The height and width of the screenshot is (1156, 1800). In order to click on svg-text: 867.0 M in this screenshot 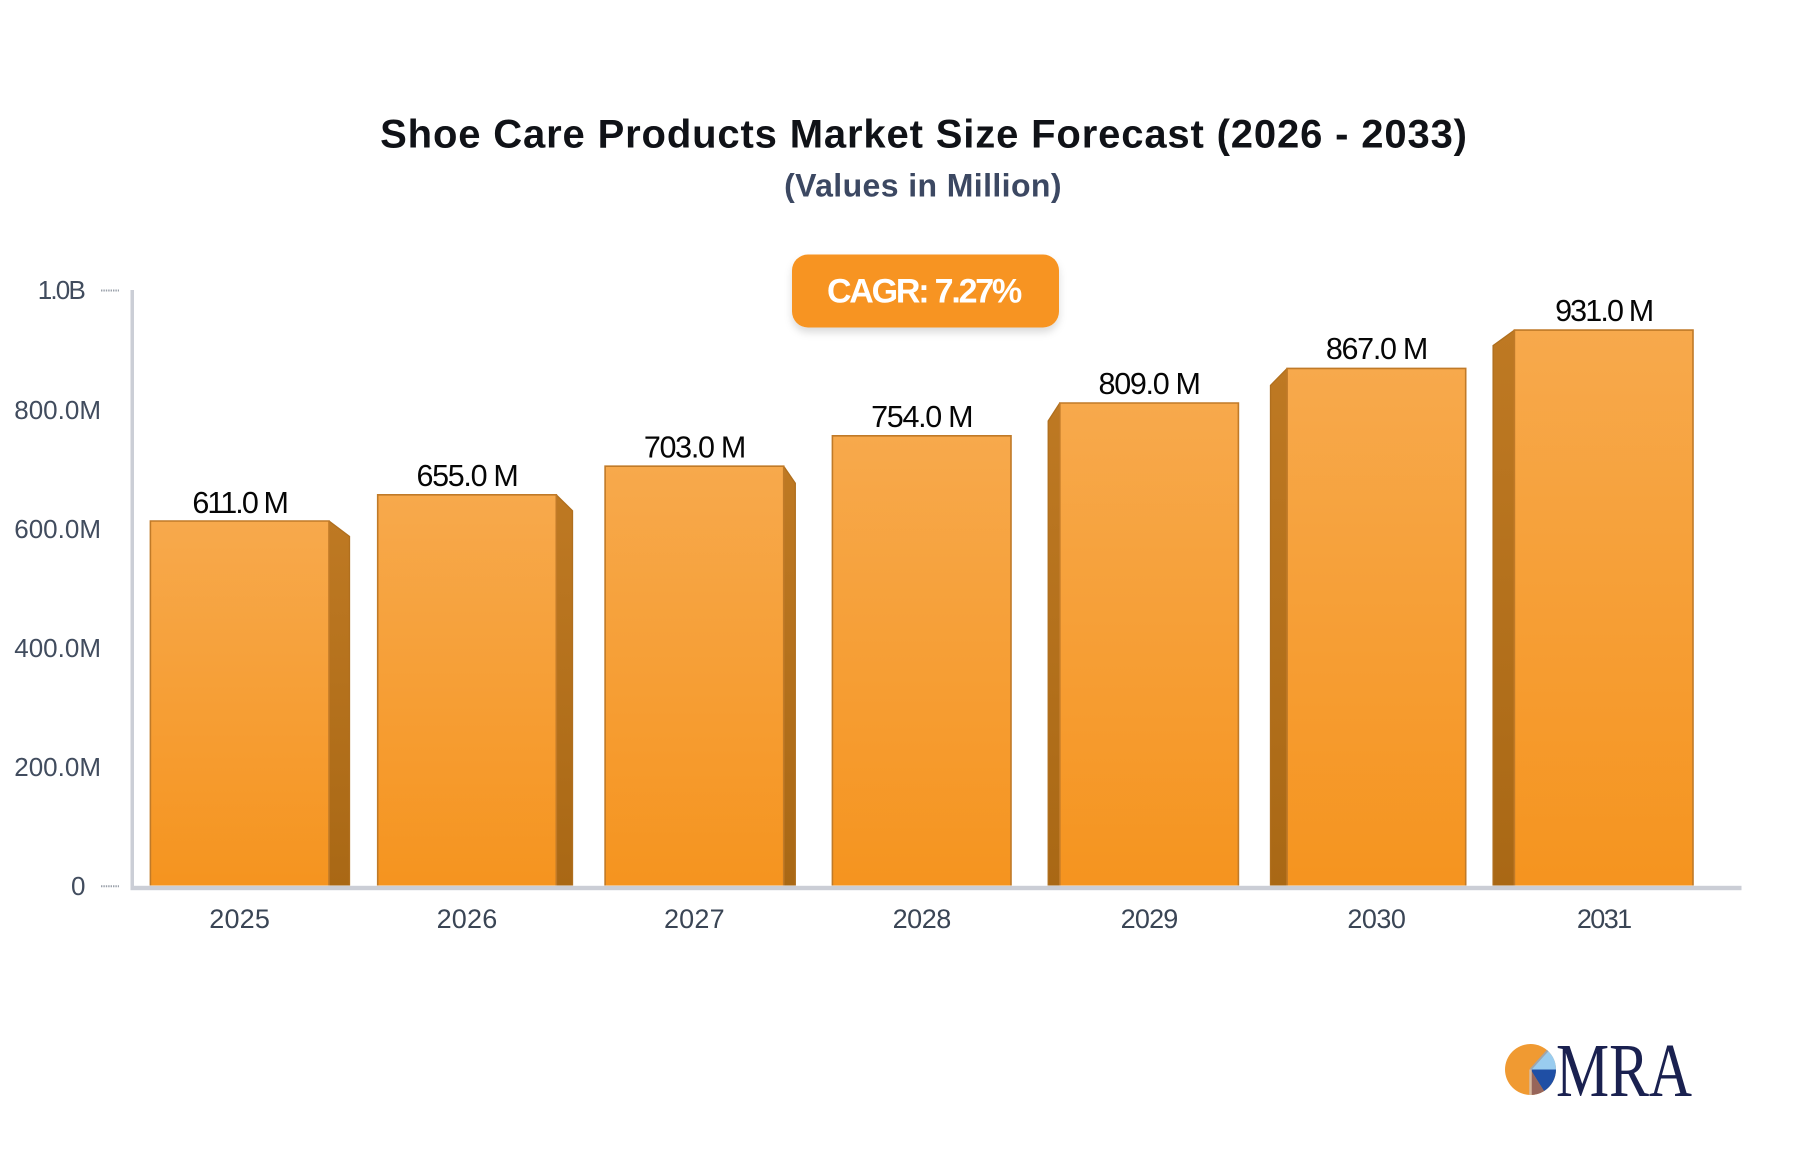, I will do `click(1376, 349)`.